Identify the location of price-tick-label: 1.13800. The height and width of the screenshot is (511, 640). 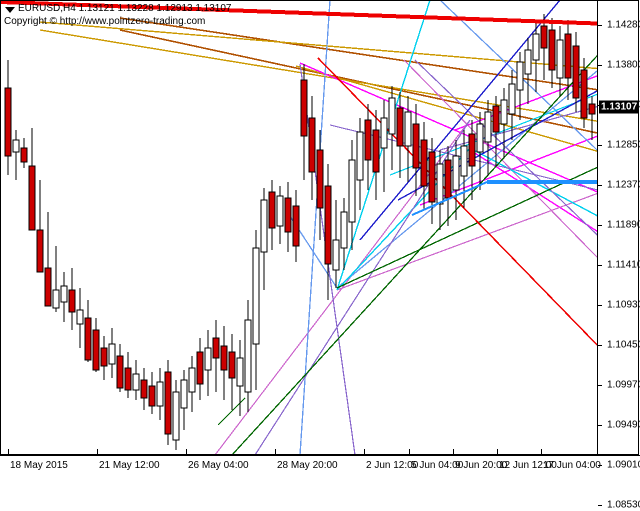
(623, 65).